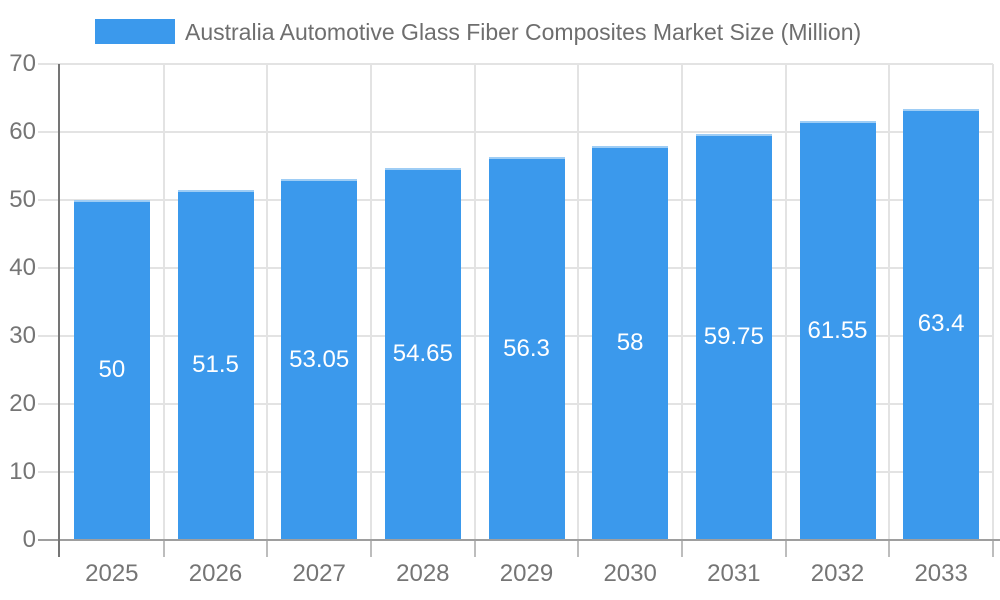 The width and height of the screenshot is (1000, 600). Describe the element at coordinates (22, 471) in the screenshot. I see `y-axis-label: 10` at that location.